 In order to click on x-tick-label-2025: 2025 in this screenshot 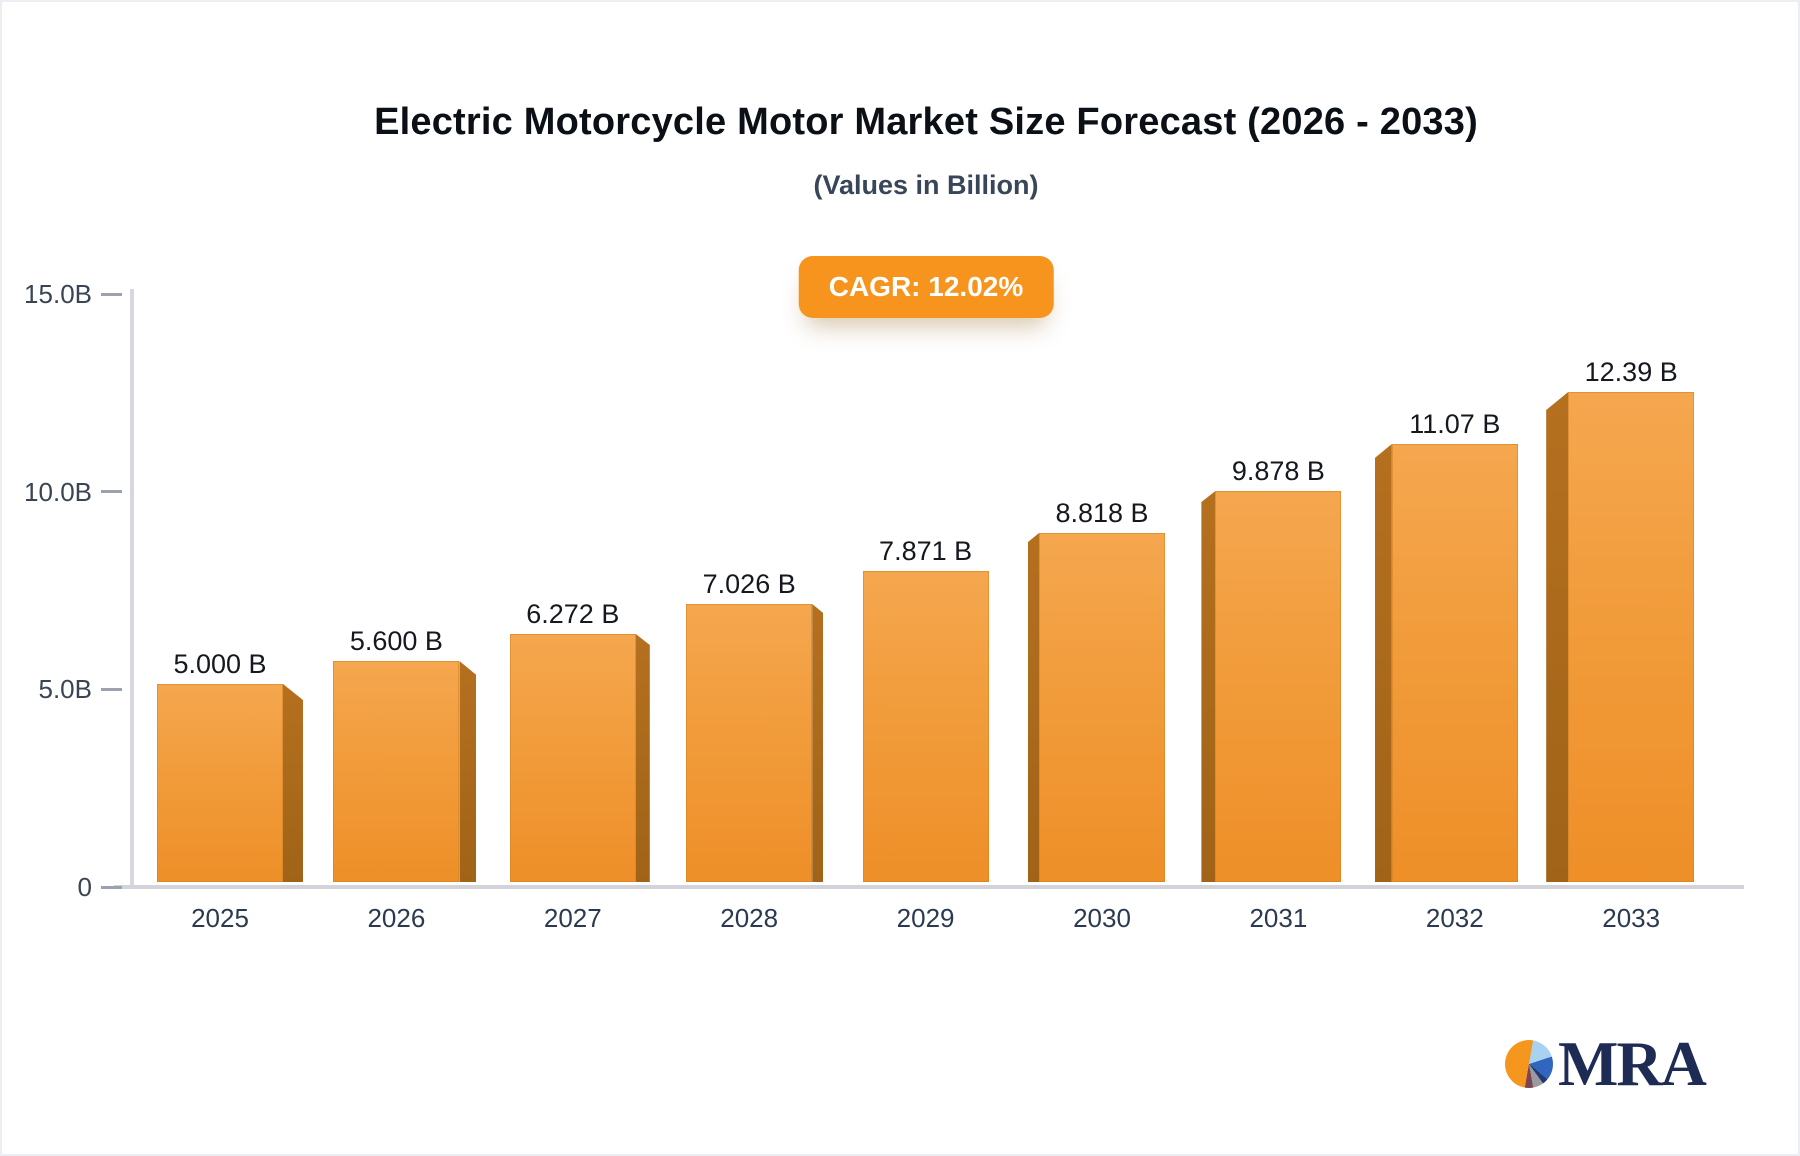, I will do `click(220, 918)`.